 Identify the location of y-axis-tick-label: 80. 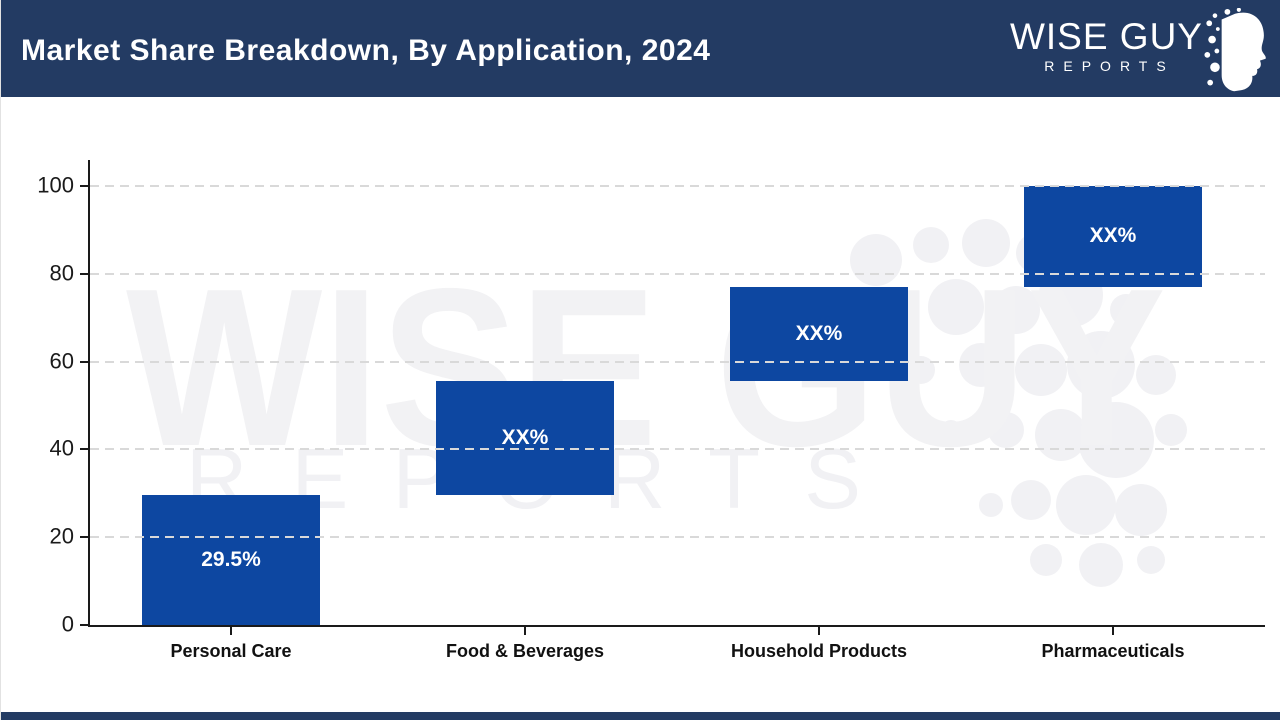
(61, 273).